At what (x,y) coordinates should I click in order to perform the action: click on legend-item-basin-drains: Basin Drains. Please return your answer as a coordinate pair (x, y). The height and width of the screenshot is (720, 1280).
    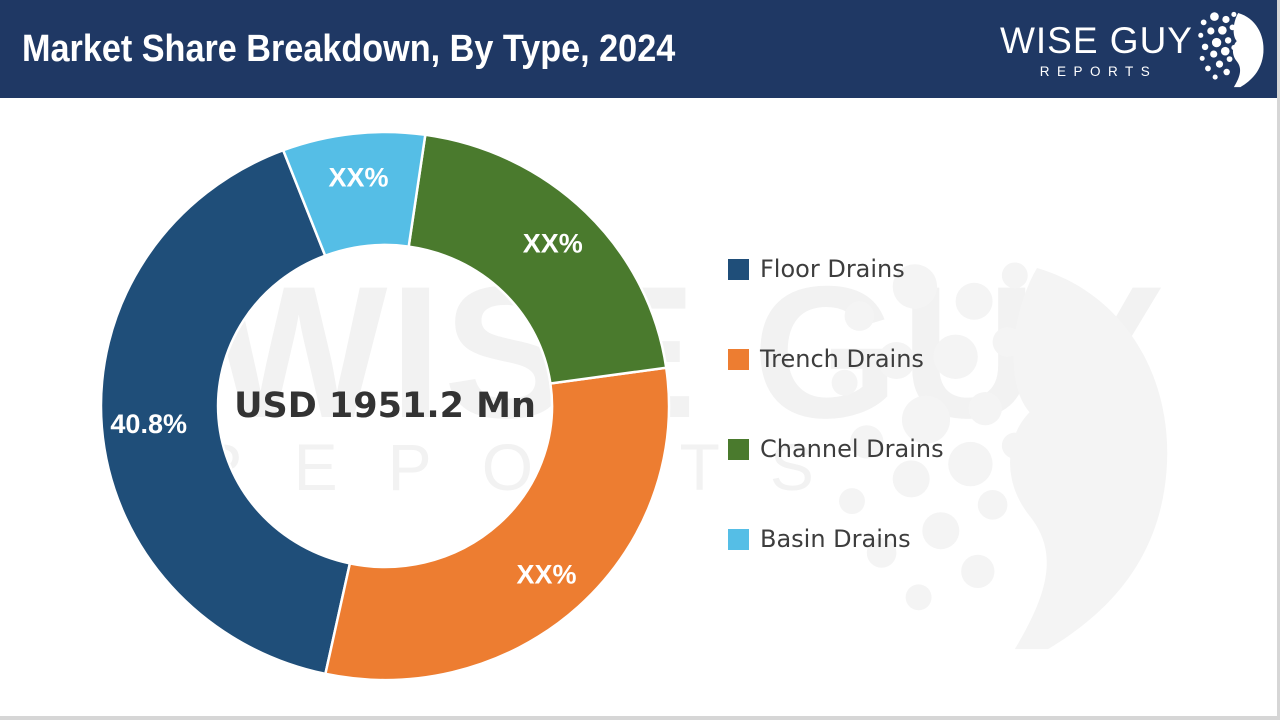
    Looking at the image, I should click on (836, 539).